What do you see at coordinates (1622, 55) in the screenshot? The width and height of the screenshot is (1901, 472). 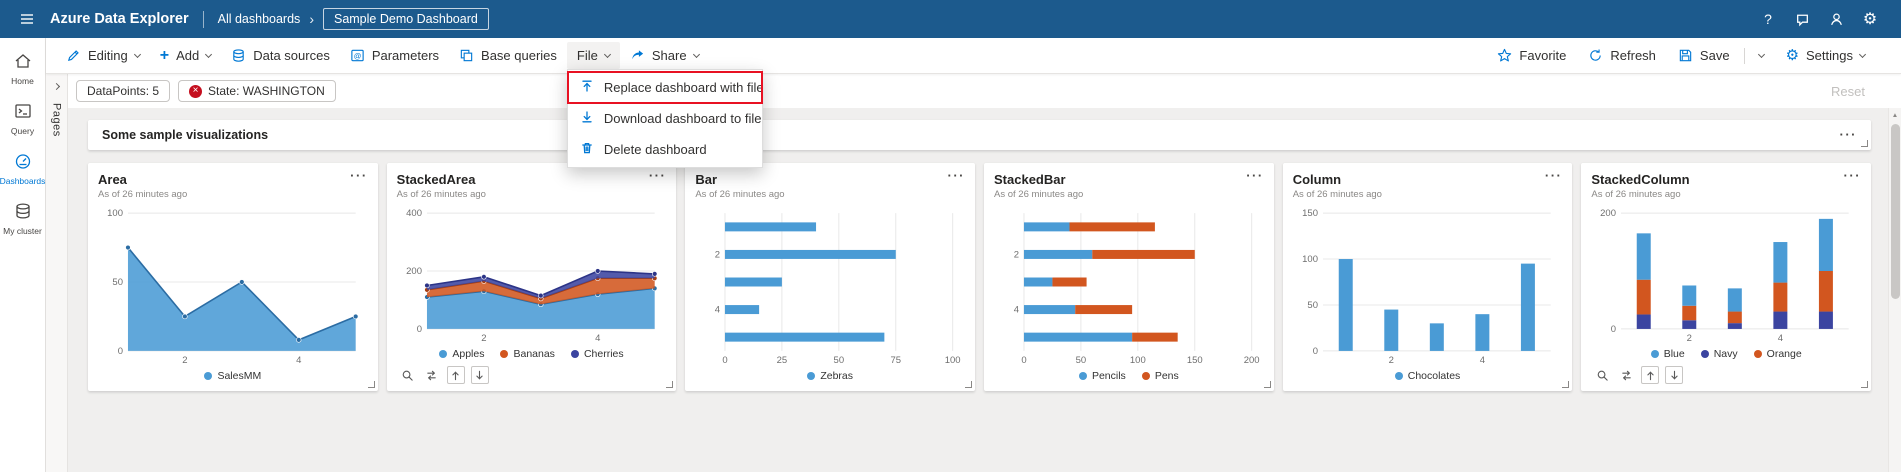 I see `refresh-button: Refresh` at bounding box center [1622, 55].